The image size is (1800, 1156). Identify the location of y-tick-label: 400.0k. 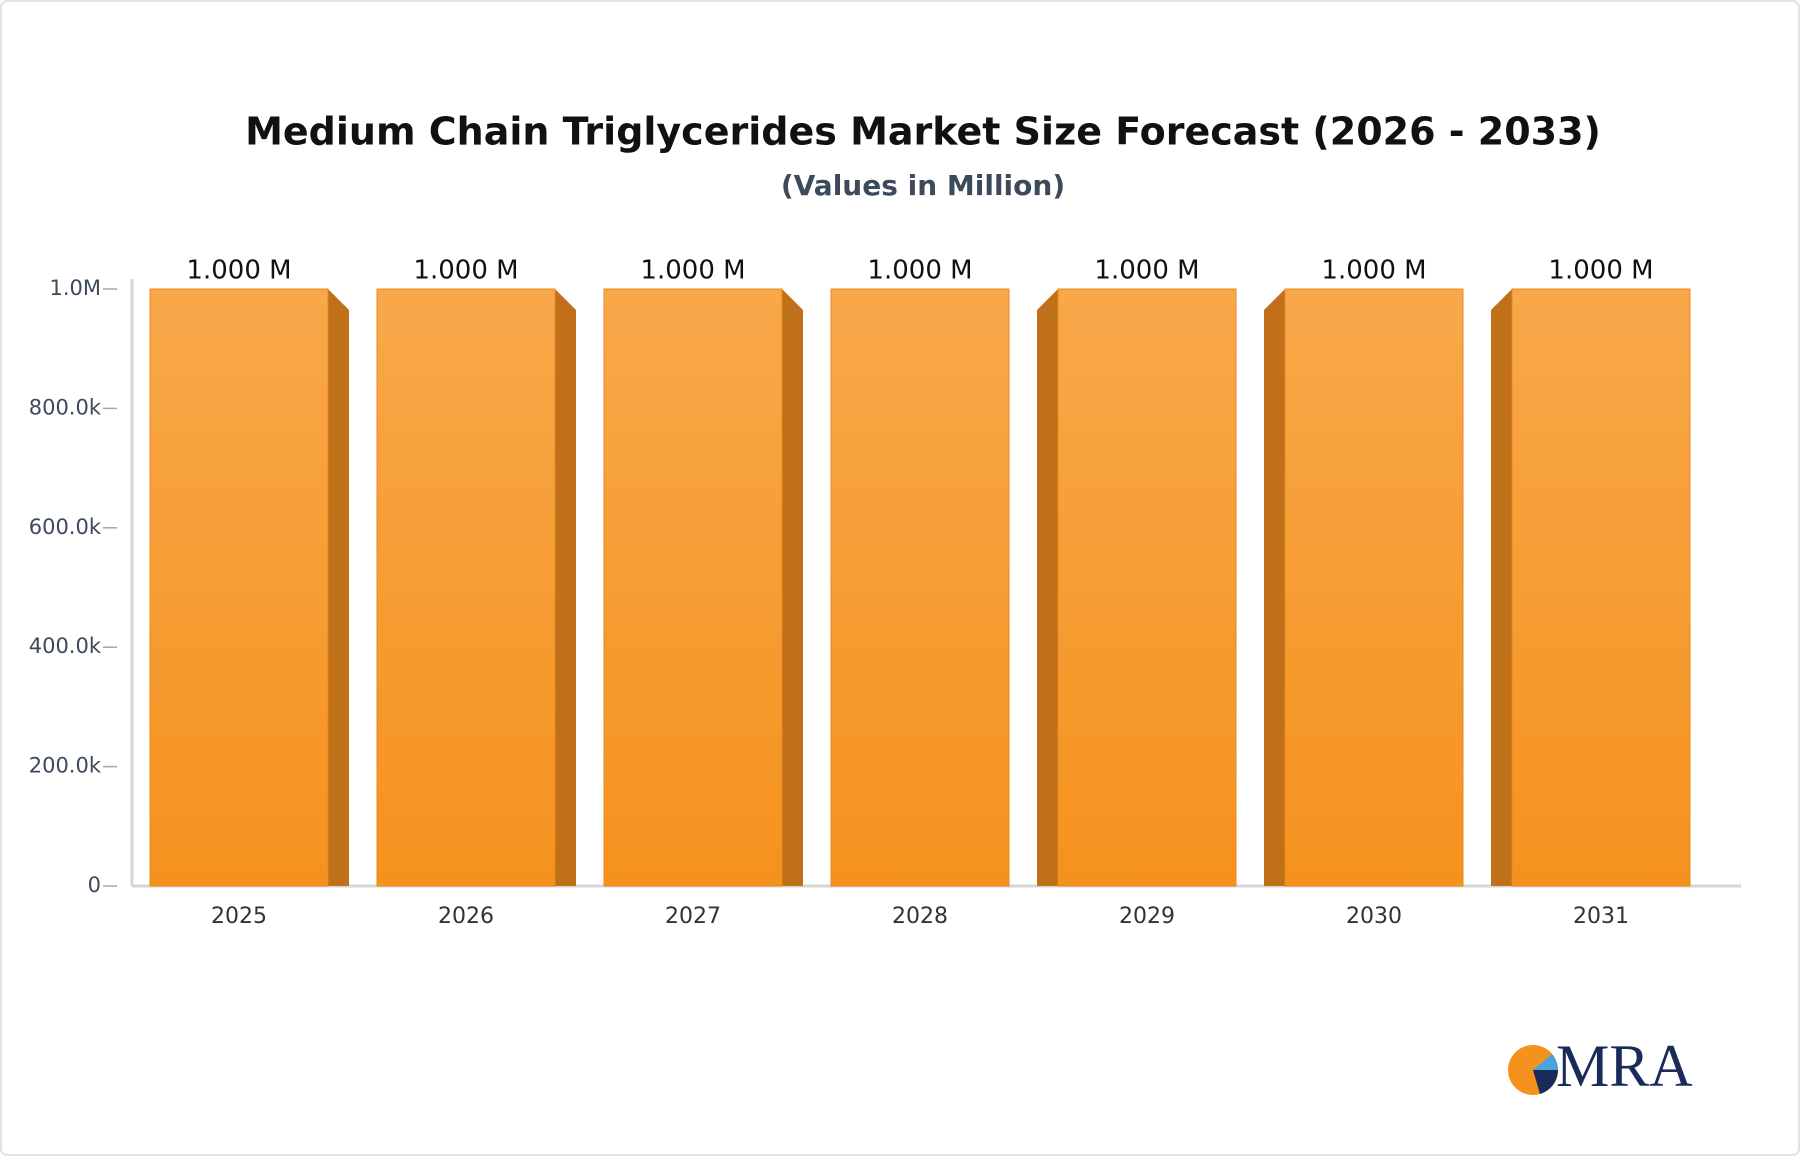
(65, 646).